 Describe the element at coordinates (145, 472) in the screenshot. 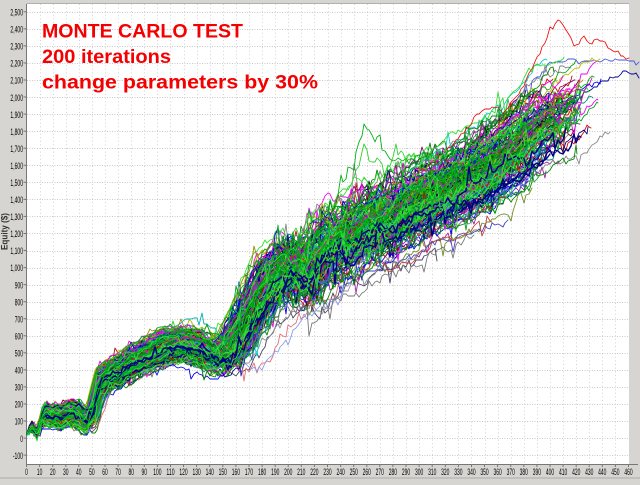

I see `svg-text: 90` at that location.